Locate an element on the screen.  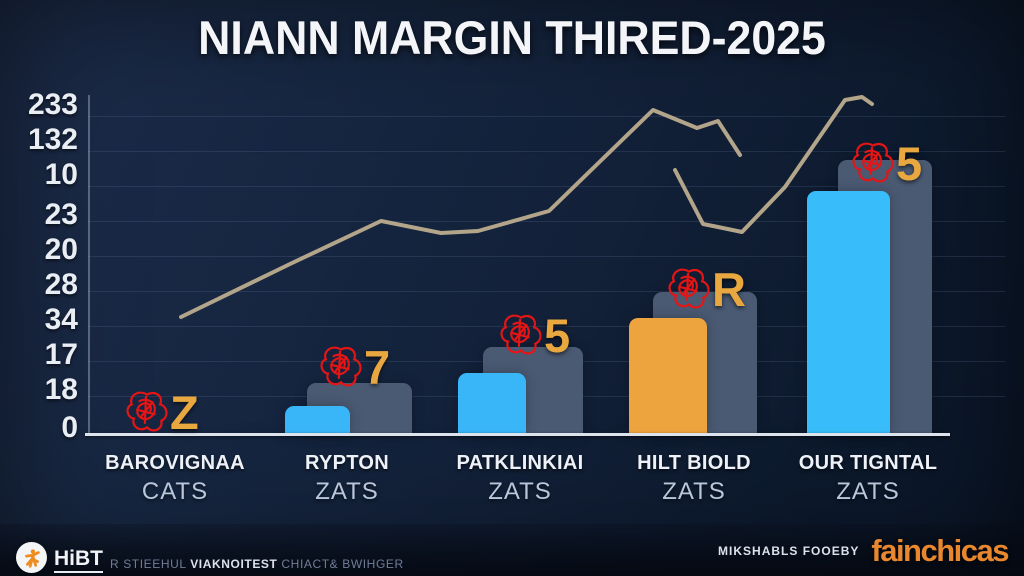
footer-tagline: R STIEEHUL VIAKNOITEST CHIACT& BWIHGER is located at coordinates (257, 565).